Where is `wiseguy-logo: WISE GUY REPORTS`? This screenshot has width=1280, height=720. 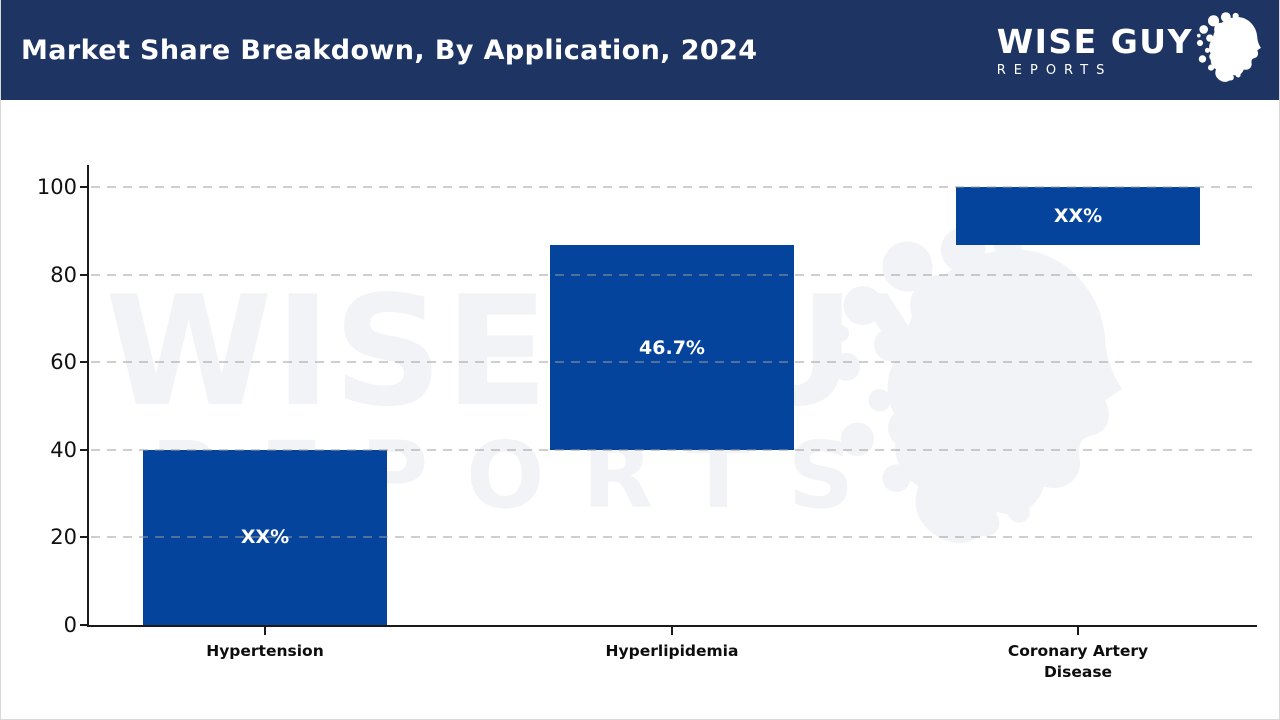
wiseguy-logo: WISE GUY REPORTS is located at coordinates (1133, 51).